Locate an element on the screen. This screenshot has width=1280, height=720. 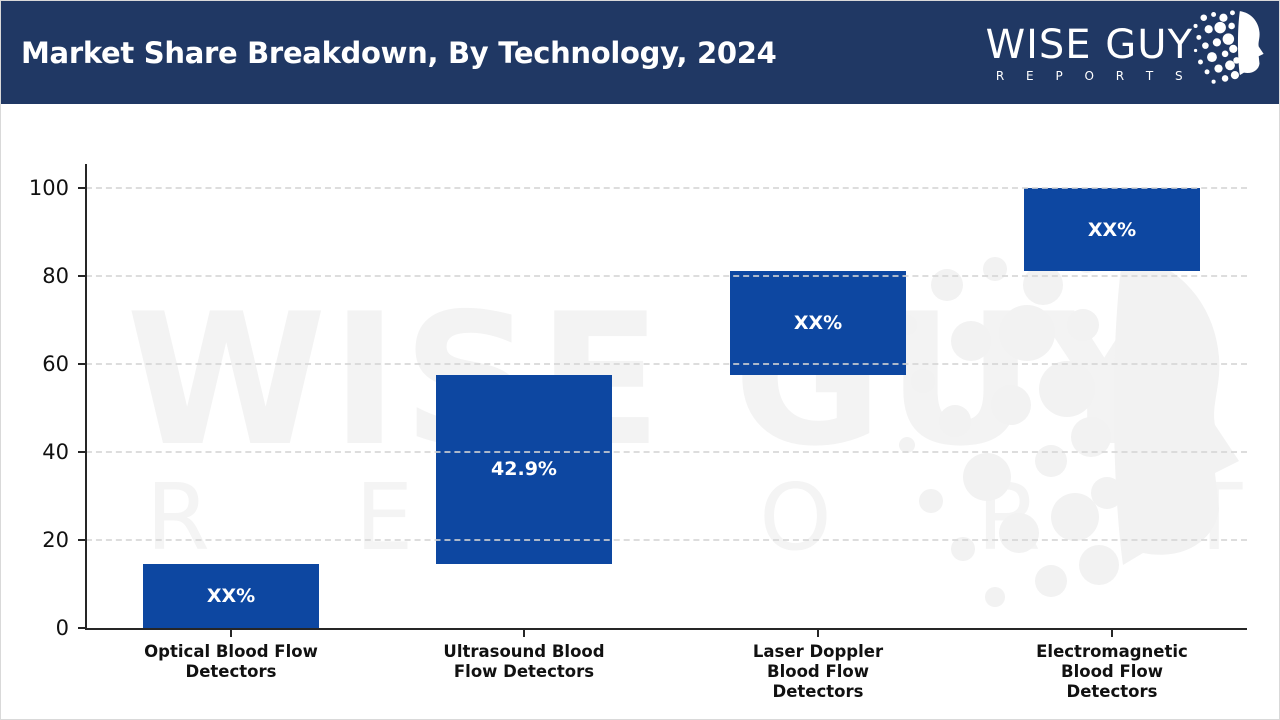
brand-logo: WISE GUY R E P O R T S is located at coordinates (1128, 52).